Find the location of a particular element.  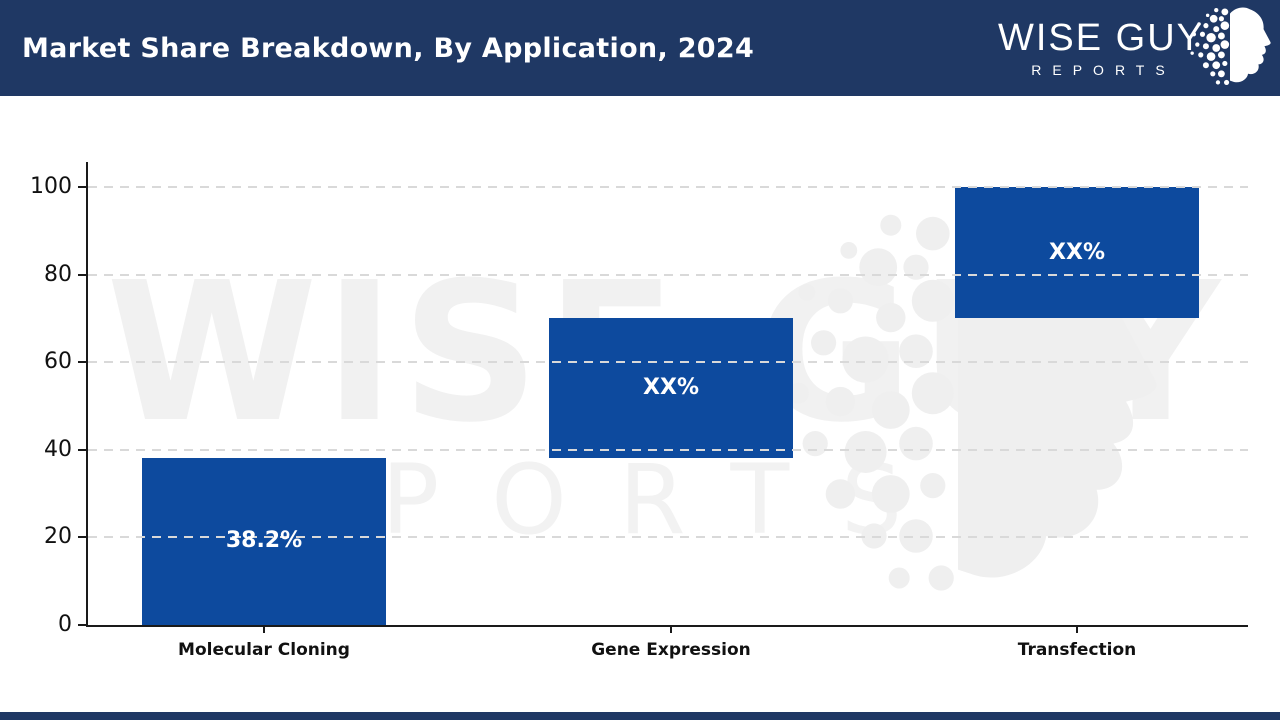

wiseguy-logo: WISE GUY REPORTS is located at coordinates (1136, 48).